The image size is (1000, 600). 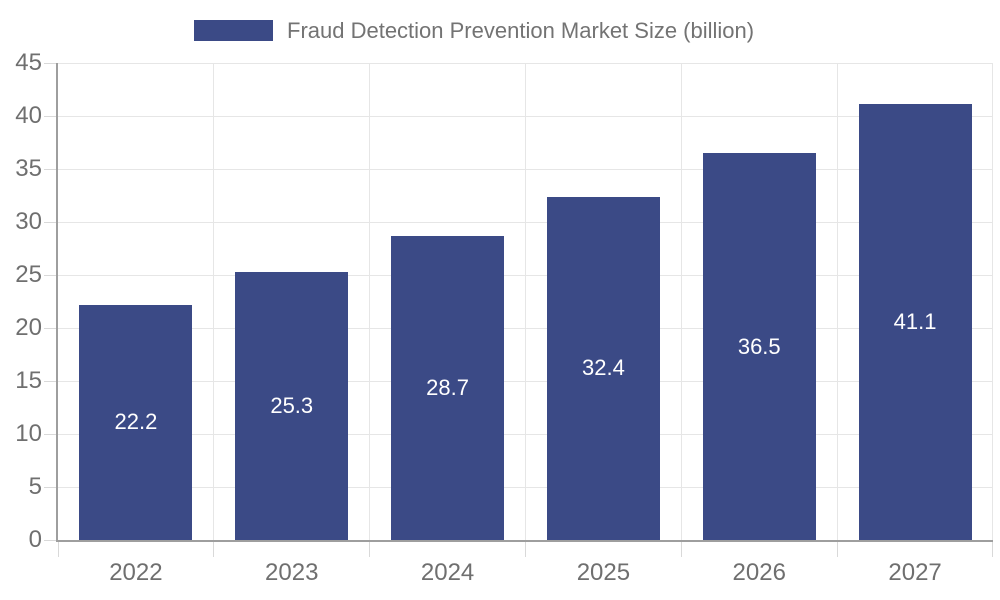 I want to click on y-tick-label: 30, so click(x=28, y=221).